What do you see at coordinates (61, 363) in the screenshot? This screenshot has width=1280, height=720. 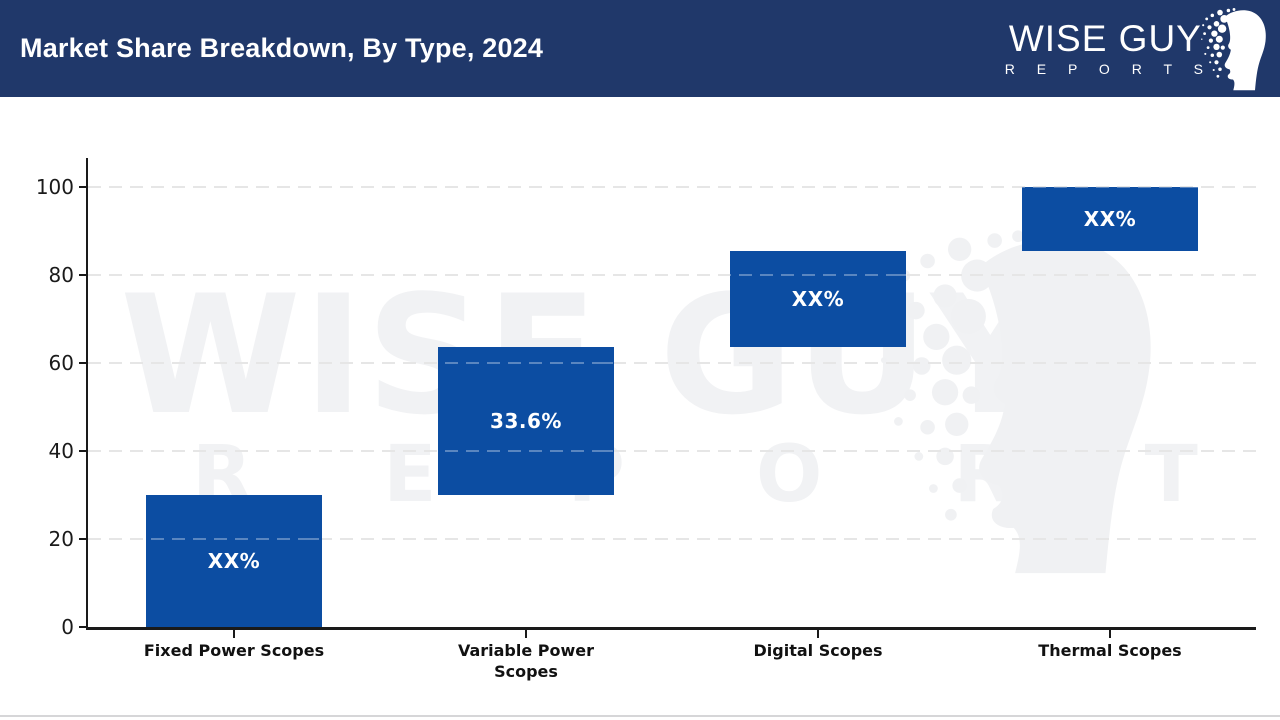 I see `y-tick-label: 60` at bounding box center [61, 363].